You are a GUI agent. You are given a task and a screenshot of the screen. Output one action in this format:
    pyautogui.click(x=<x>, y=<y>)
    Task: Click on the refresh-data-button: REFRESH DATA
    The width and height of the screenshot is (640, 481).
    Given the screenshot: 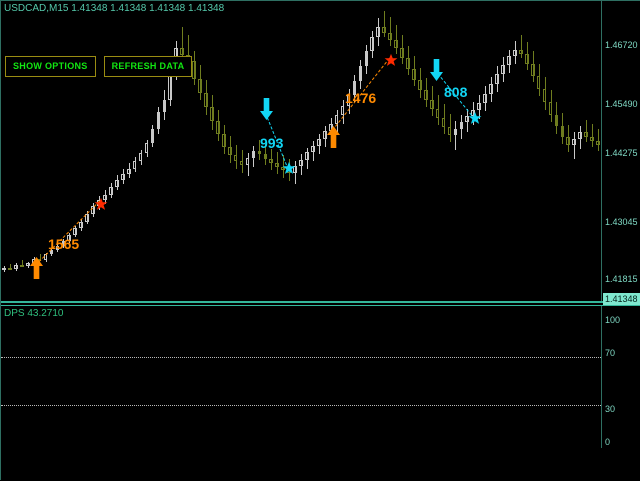 What is the action you would take?
    pyautogui.click(x=148, y=66)
    